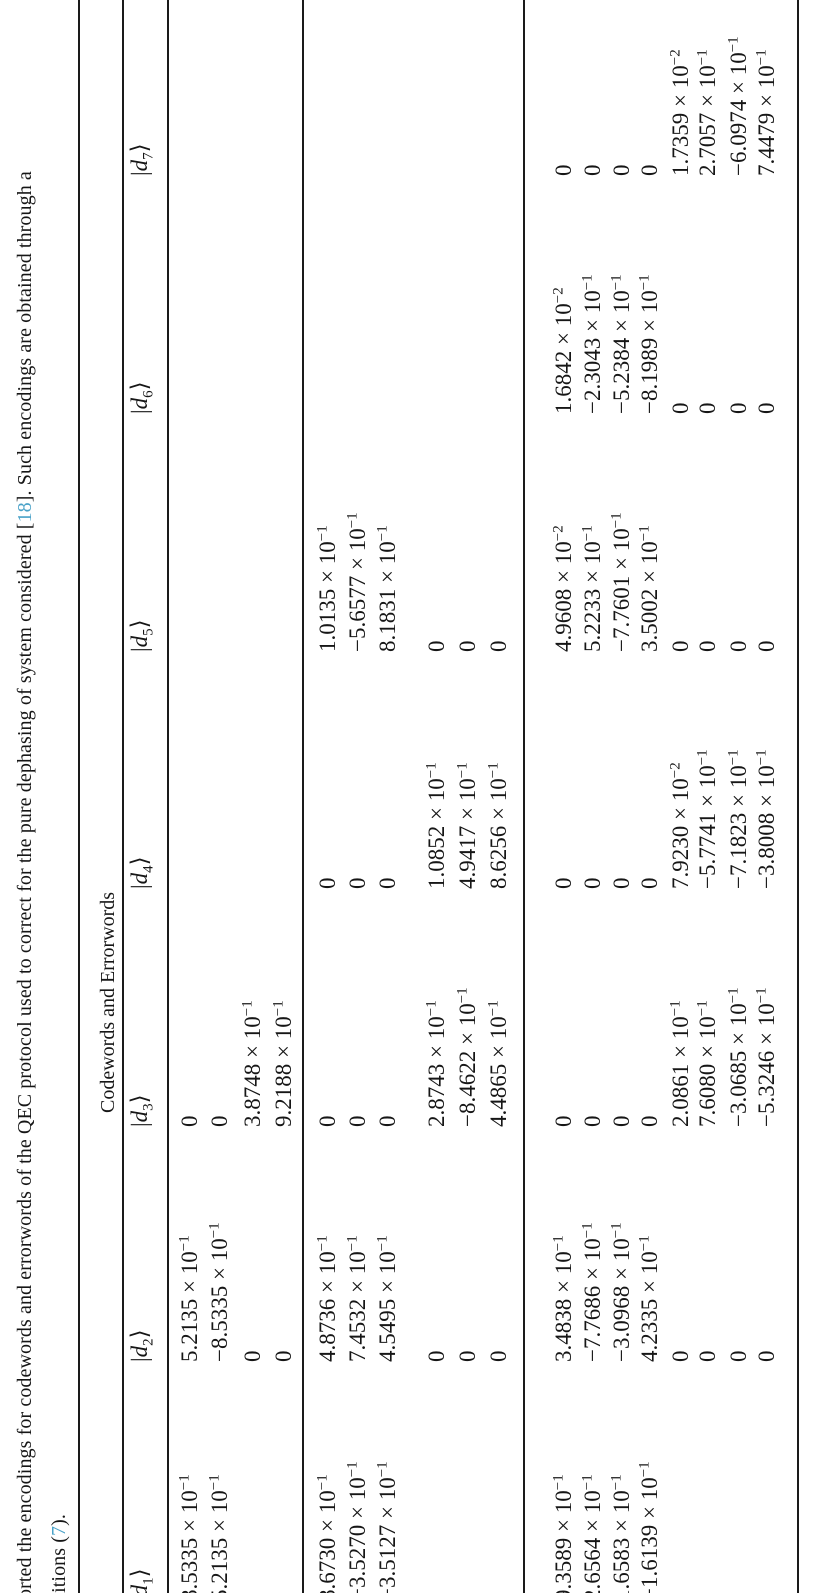  What do you see at coordinates (592, 1533) in the screenshot?
I see `cell-d1-g3-r2: 2.6564 × 10−1` at bounding box center [592, 1533].